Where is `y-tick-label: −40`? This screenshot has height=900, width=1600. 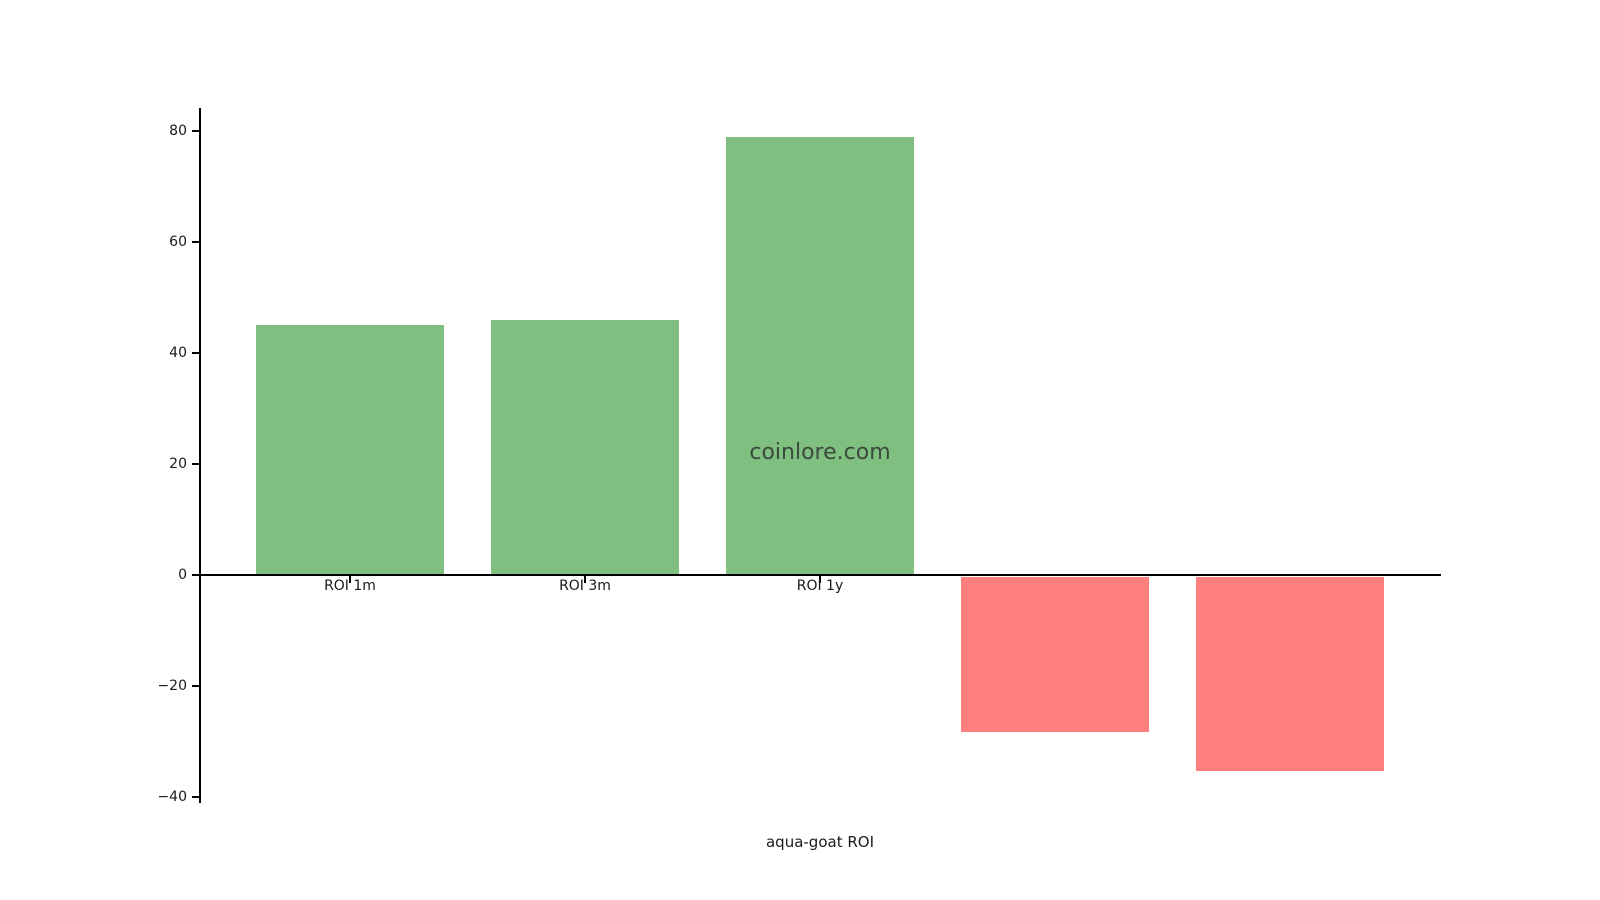 y-tick-label: −40 is located at coordinates (172, 797).